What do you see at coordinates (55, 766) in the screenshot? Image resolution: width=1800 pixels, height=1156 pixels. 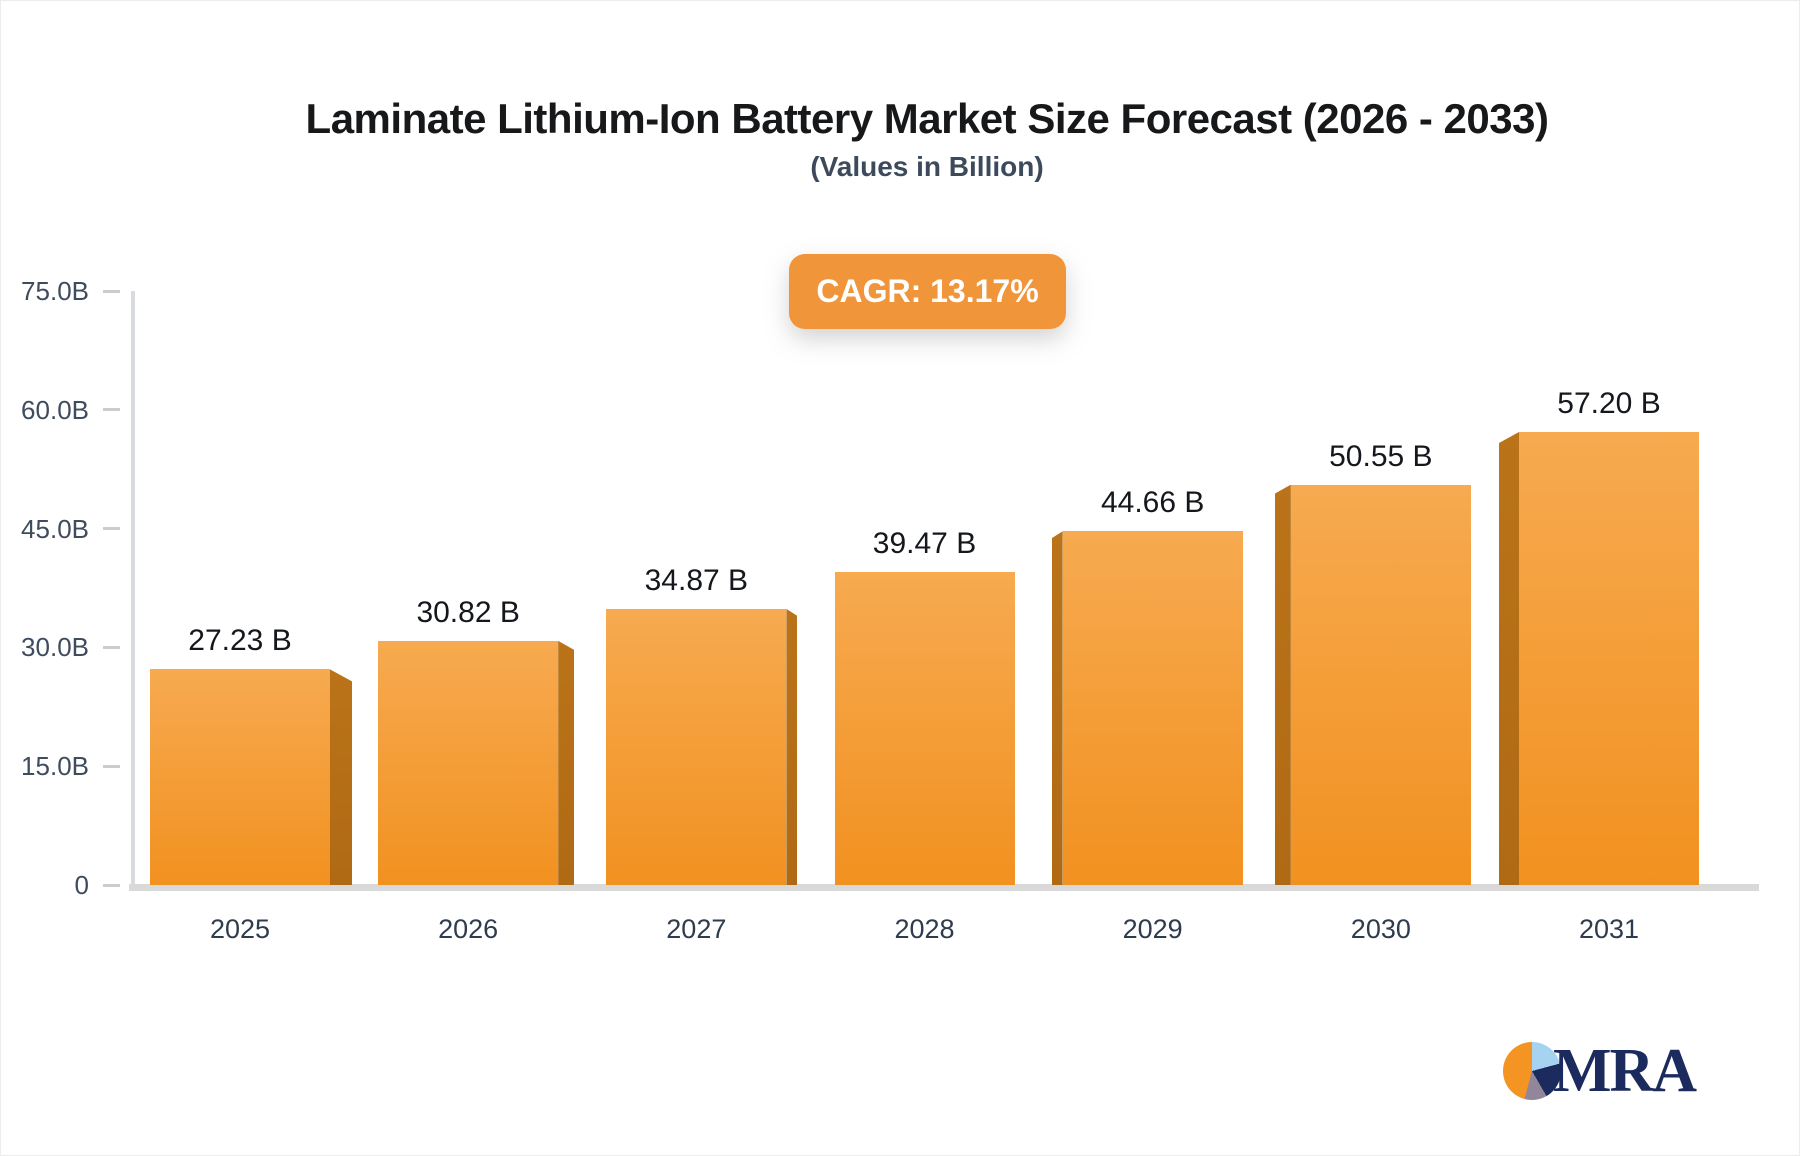 I see `y-axis-tick-label: 15.0B` at bounding box center [55, 766].